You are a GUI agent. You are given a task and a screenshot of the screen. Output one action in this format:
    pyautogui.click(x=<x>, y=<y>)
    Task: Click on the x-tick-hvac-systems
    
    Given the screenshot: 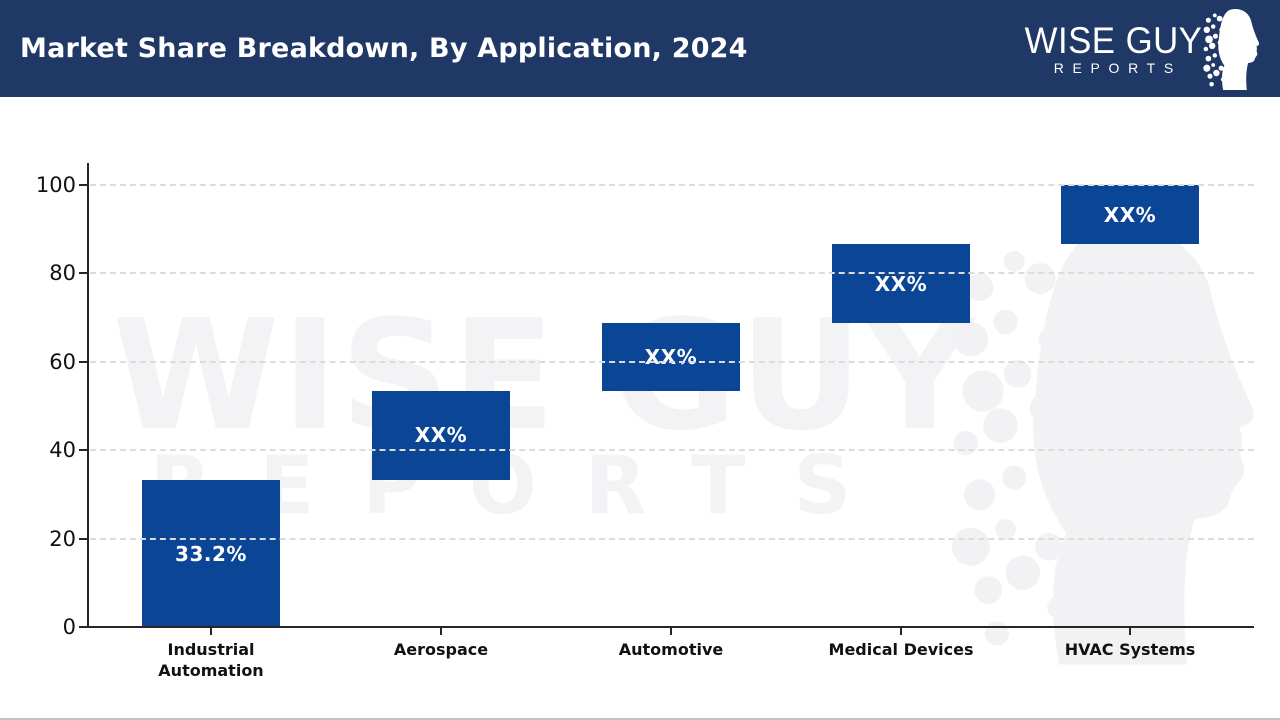 What is the action you would take?
    pyautogui.click(x=1130, y=631)
    